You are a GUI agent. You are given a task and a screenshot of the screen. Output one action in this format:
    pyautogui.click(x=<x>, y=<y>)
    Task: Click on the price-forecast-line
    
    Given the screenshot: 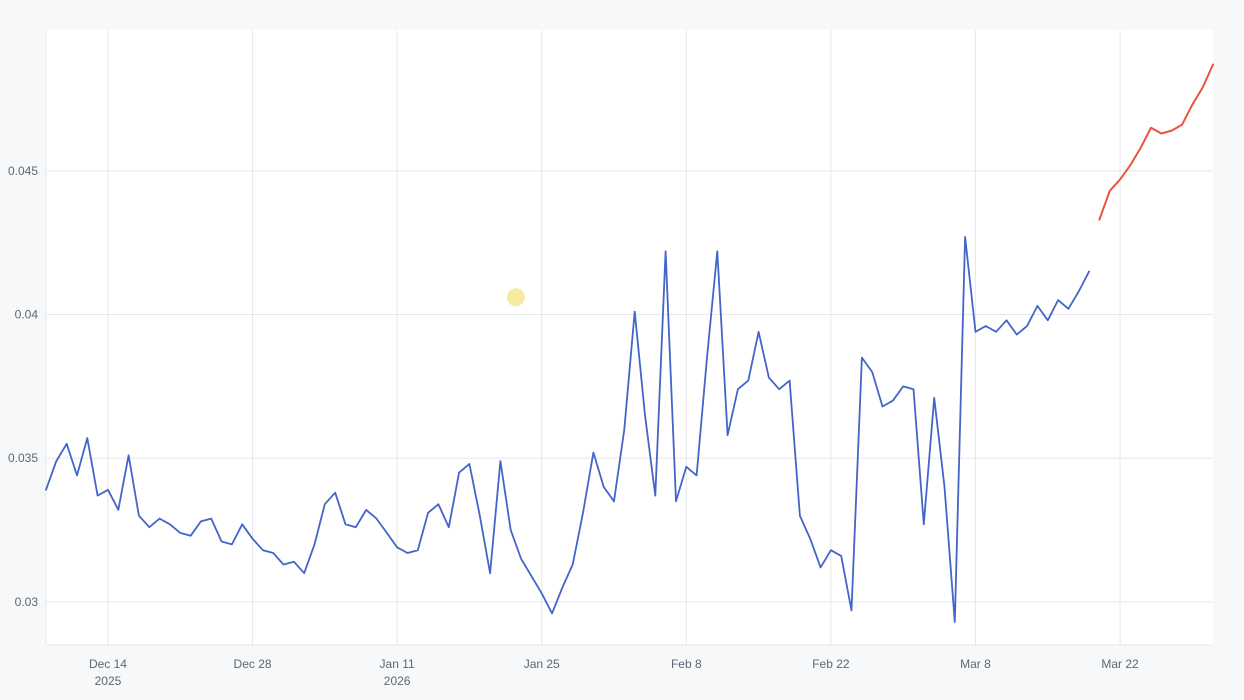 What is the action you would take?
    pyautogui.click(x=1156, y=142)
    